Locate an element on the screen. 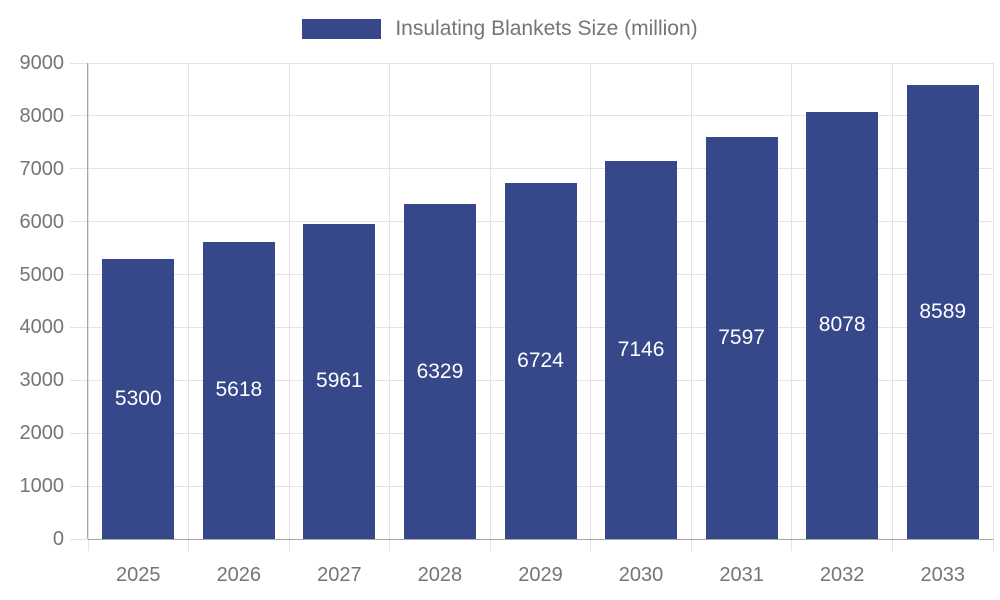  bar-value-label: 7597 is located at coordinates (741, 338).